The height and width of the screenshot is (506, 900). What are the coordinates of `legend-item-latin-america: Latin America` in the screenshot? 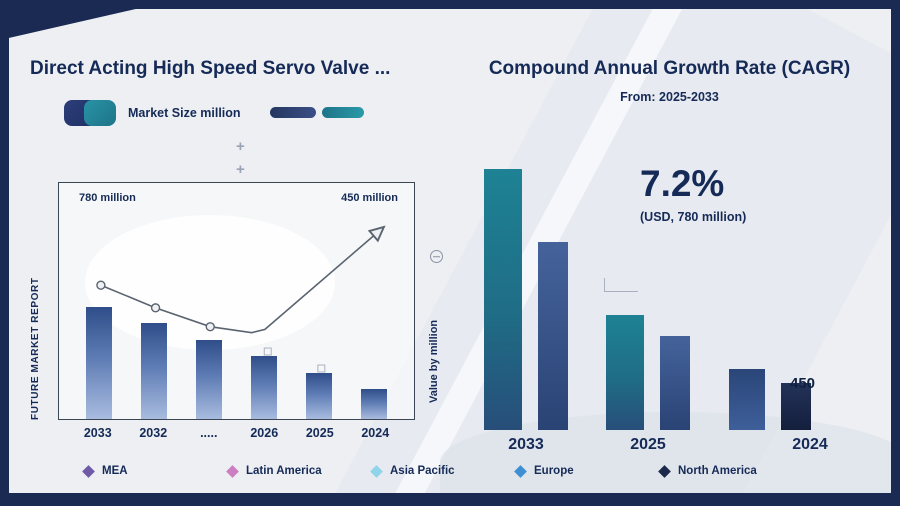 It's located at (299, 471).